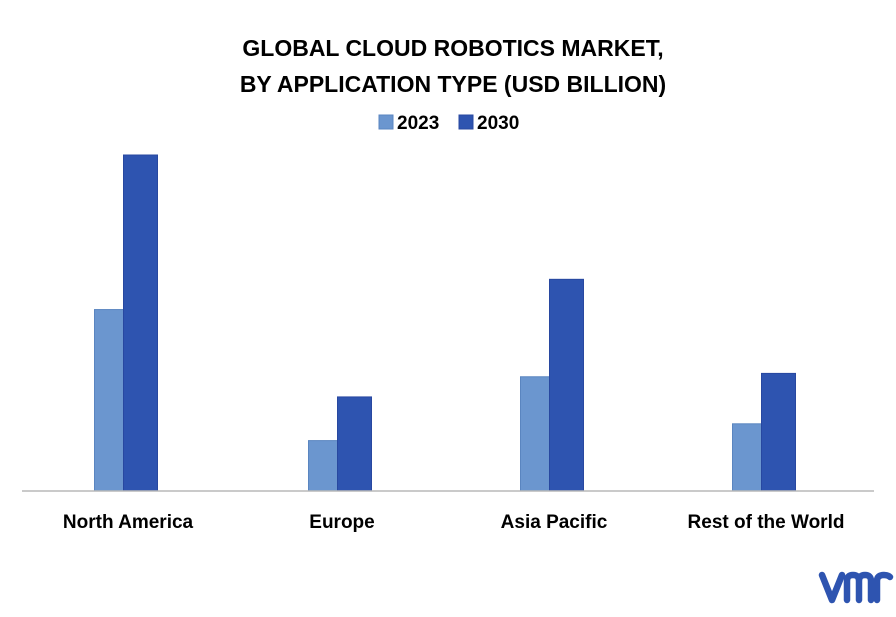 The image size is (896, 617). What do you see at coordinates (537, 434) in the screenshot?
I see `bar-asia-pacific-2023` at bounding box center [537, 434].